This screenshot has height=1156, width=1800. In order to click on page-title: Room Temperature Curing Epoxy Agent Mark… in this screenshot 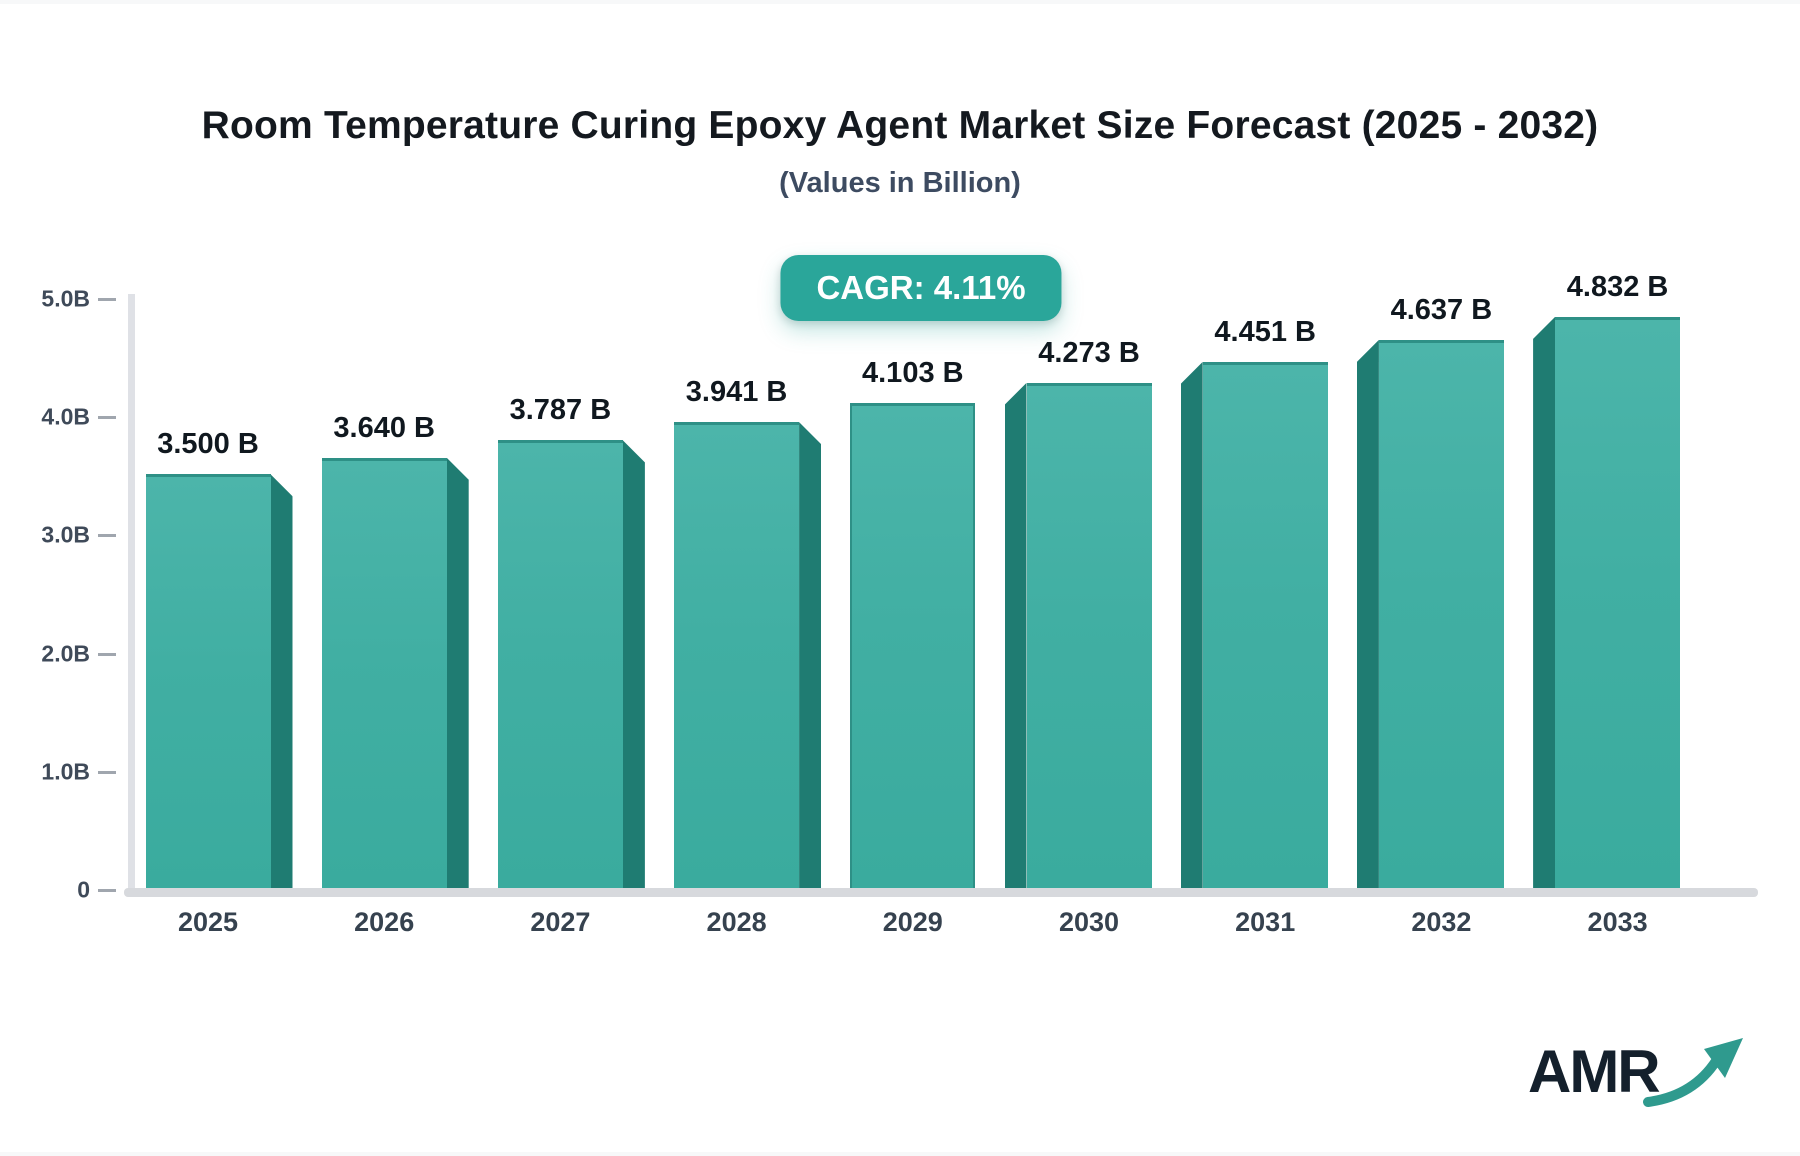, I will do `click(900, 125)`.